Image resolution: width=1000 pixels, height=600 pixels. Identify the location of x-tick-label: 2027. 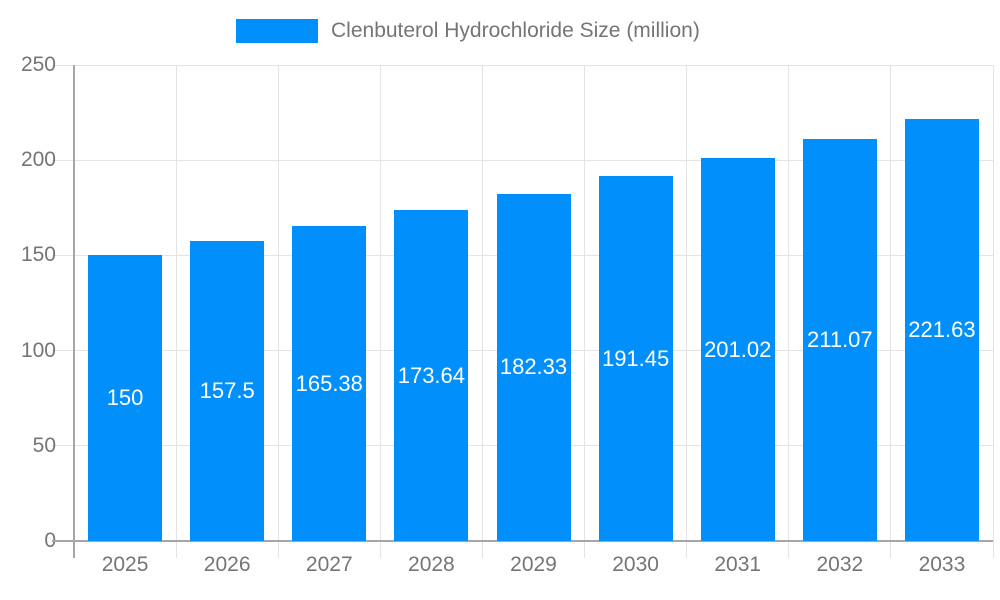
(329, 564).